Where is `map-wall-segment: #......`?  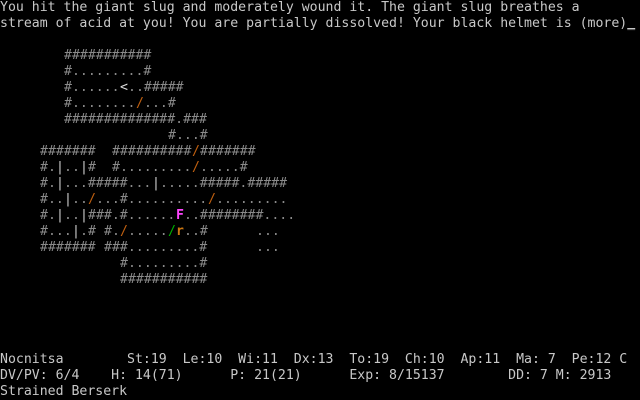
map-wall-segment: #...... is located at coordinates (92, 87).